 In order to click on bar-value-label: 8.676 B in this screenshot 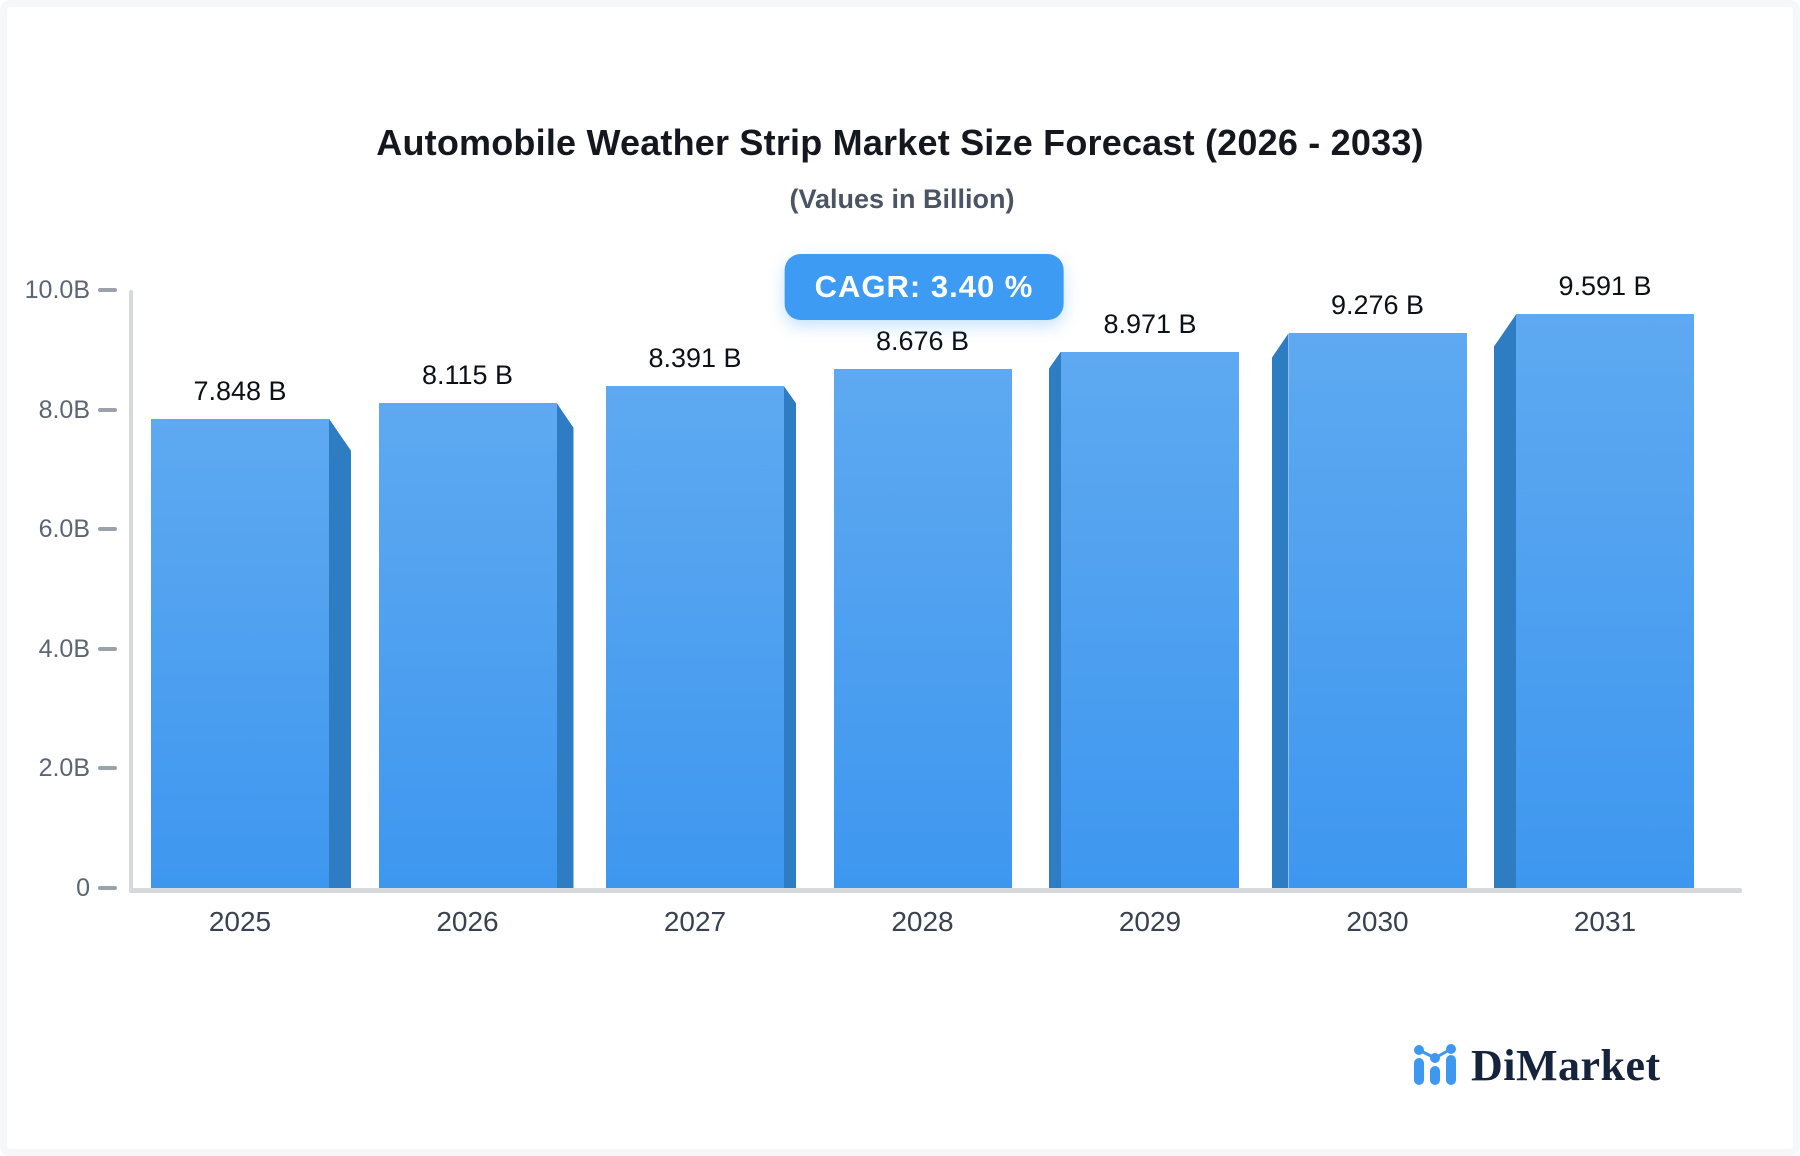, I will do `click(922, 341)`.